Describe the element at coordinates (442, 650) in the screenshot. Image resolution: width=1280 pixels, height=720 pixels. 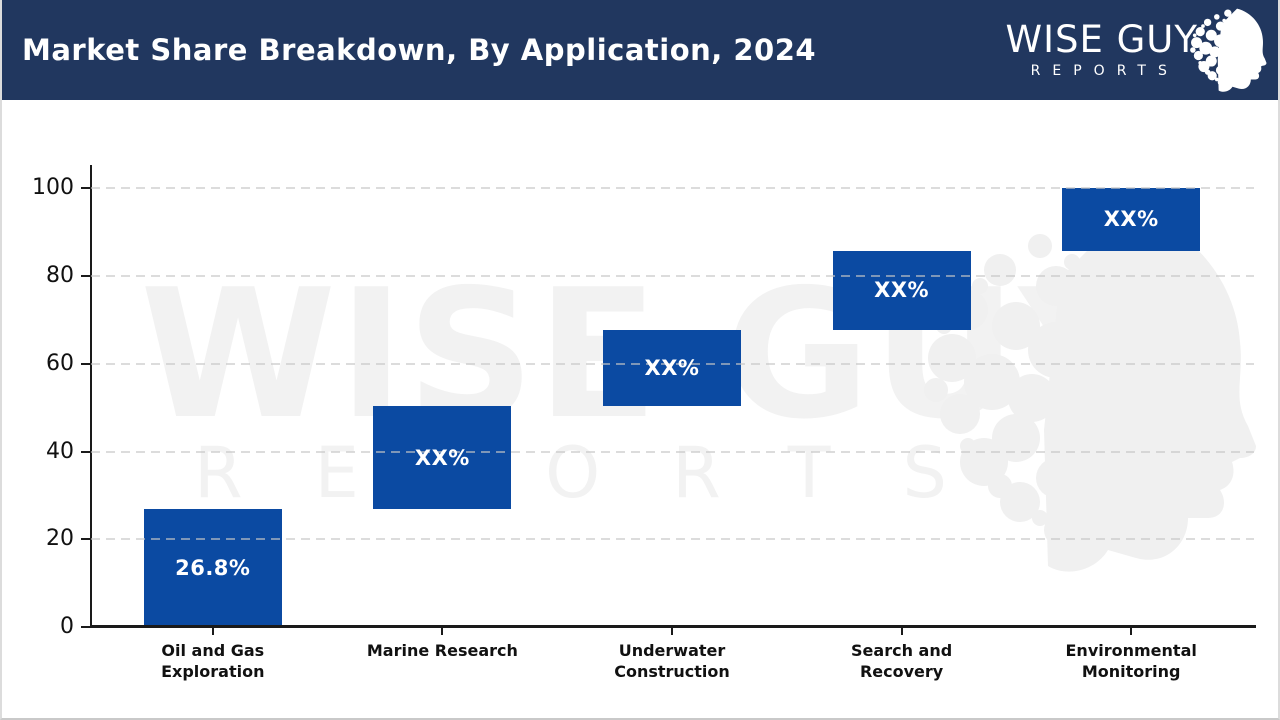
I see `category-label: Marine Research` at that location.